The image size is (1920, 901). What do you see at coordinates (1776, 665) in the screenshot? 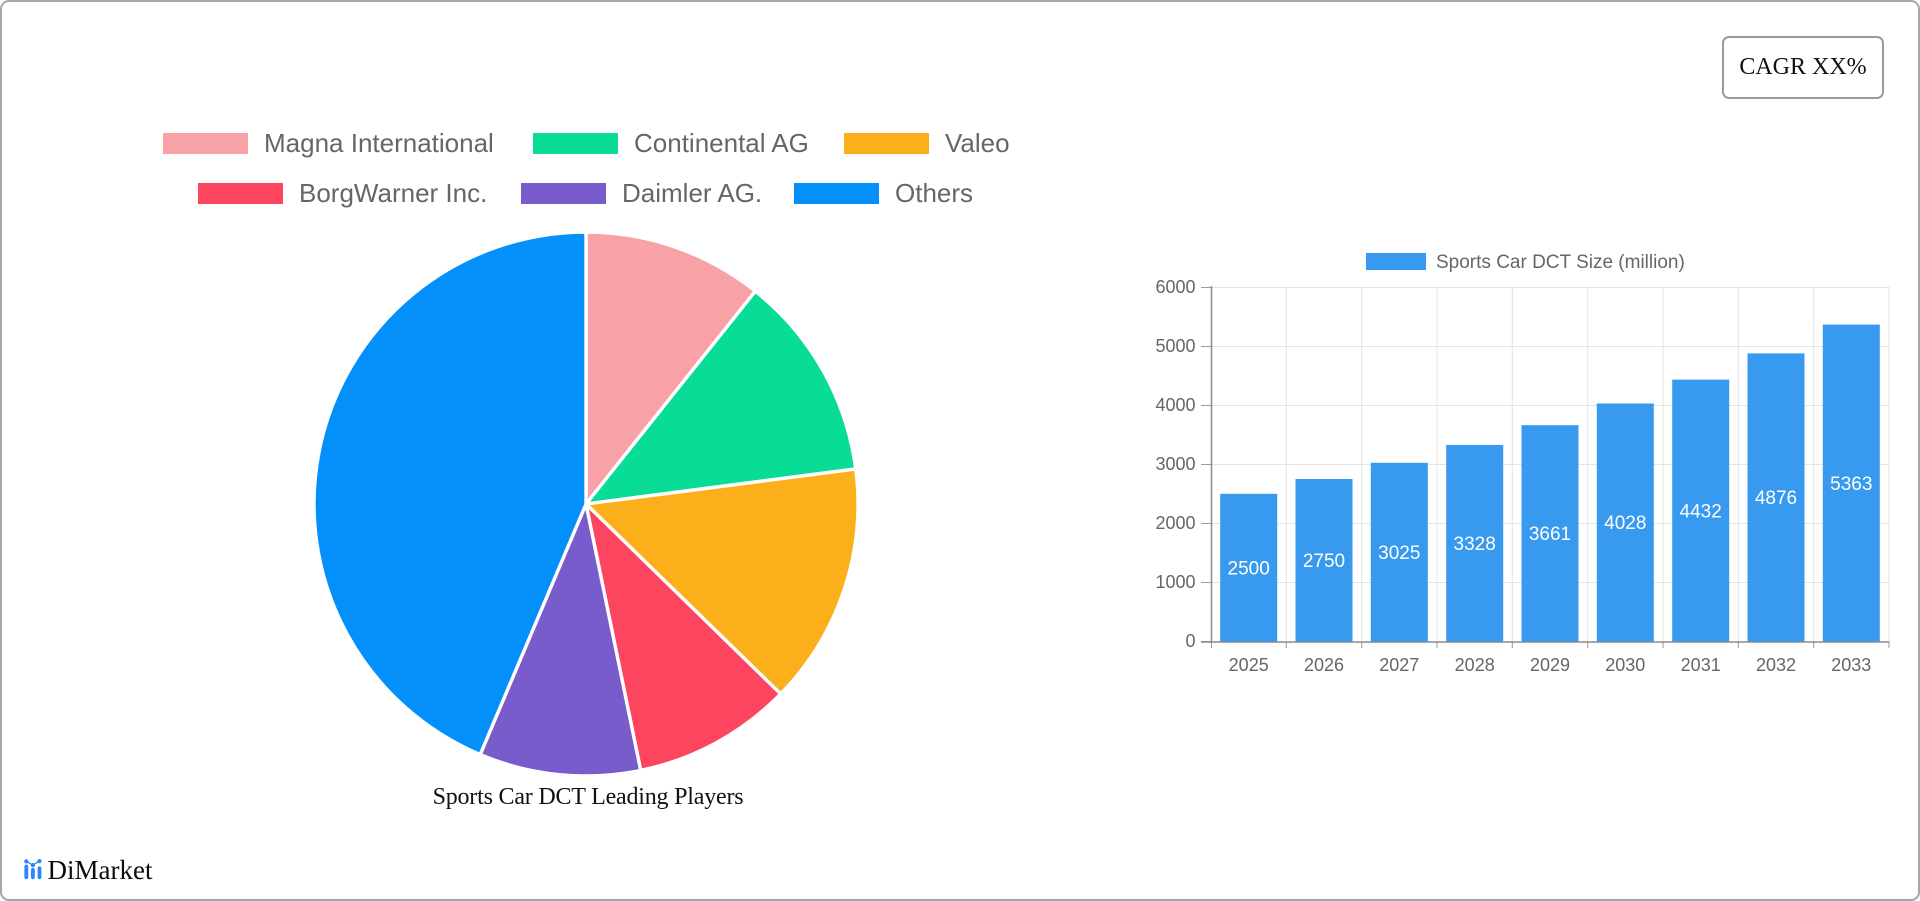
I see `svg-text: 2032` at bounding box center [1776, 665].